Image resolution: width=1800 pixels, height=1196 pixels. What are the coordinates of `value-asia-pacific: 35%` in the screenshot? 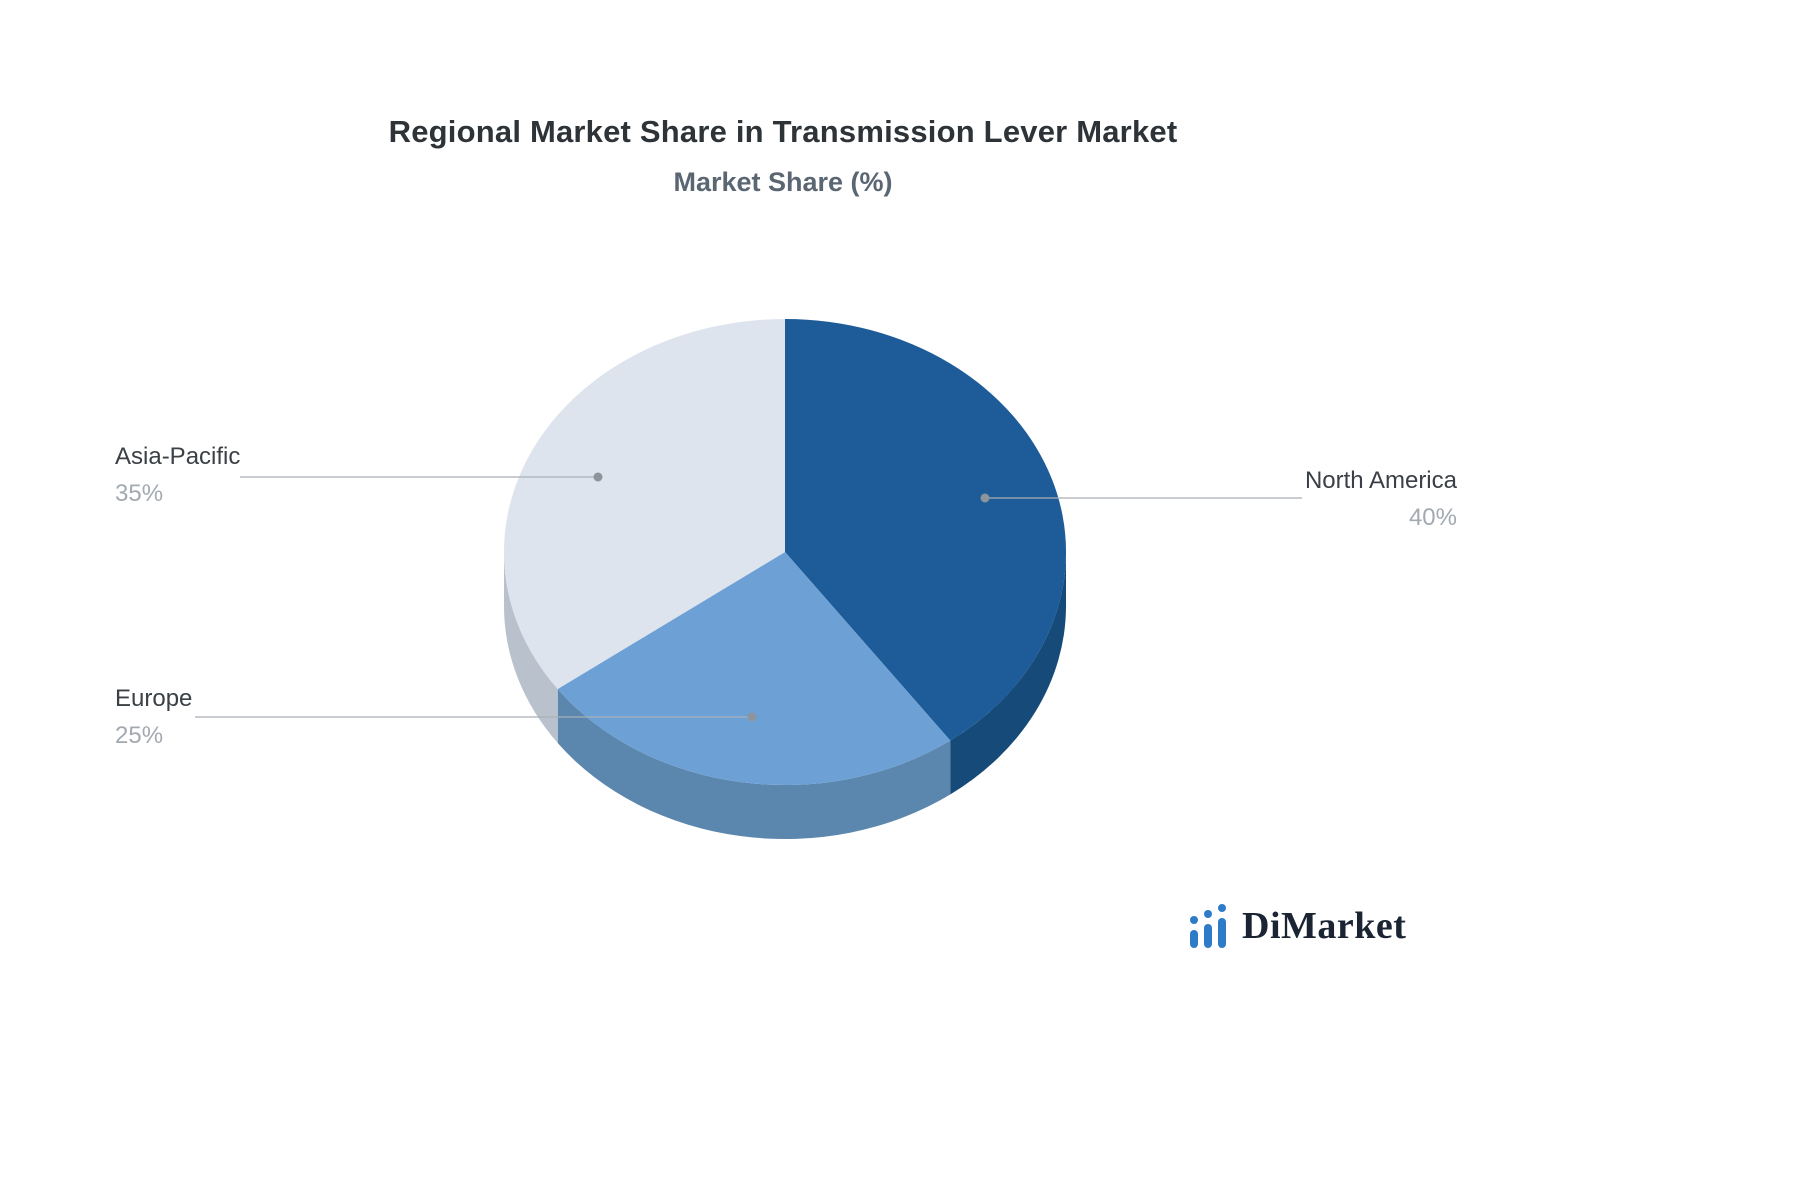 It's located at (139, 493).